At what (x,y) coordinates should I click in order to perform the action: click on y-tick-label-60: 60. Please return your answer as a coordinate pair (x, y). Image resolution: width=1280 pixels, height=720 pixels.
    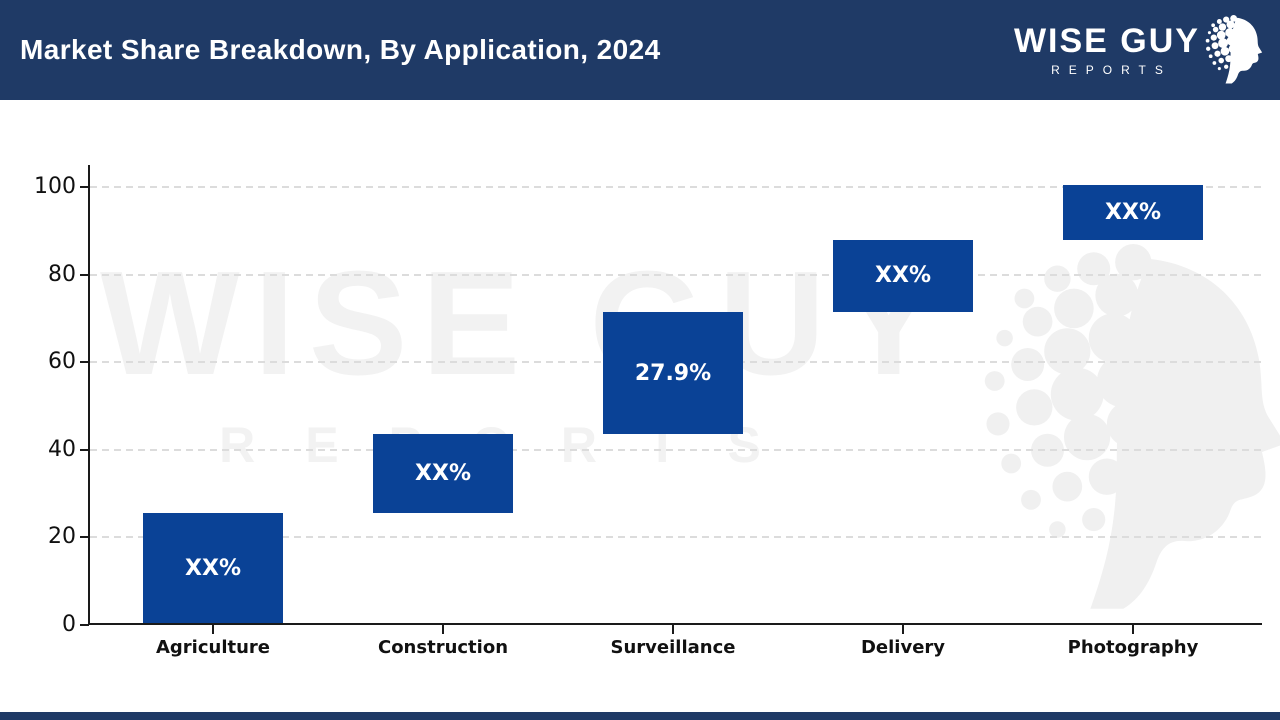
    Looking at the image, I should click on (62, 362).